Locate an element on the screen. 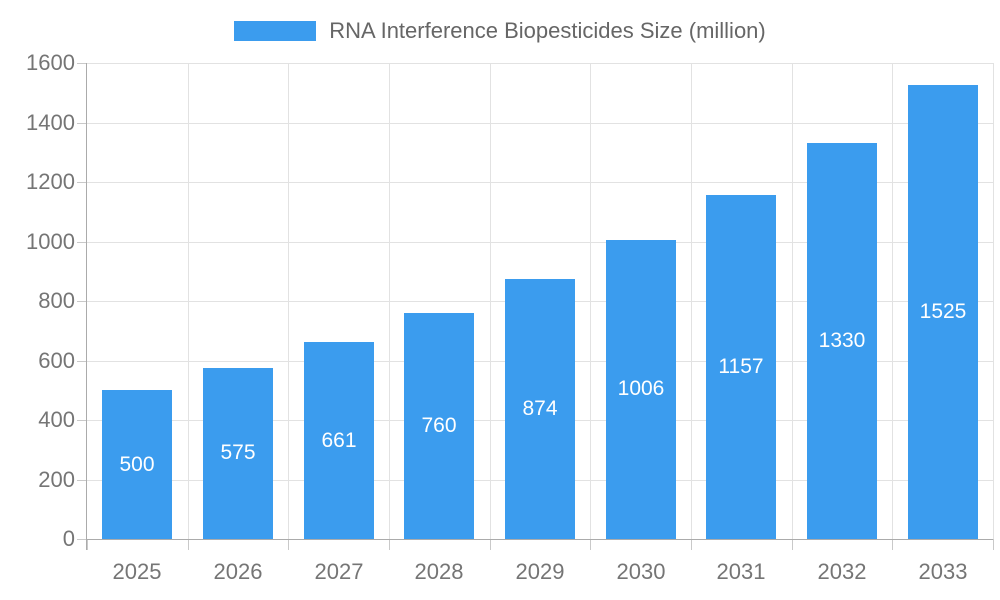 This screenshot has width=1000, height=600. x-axis-label: 2033 is located at coordinates (943, 571).